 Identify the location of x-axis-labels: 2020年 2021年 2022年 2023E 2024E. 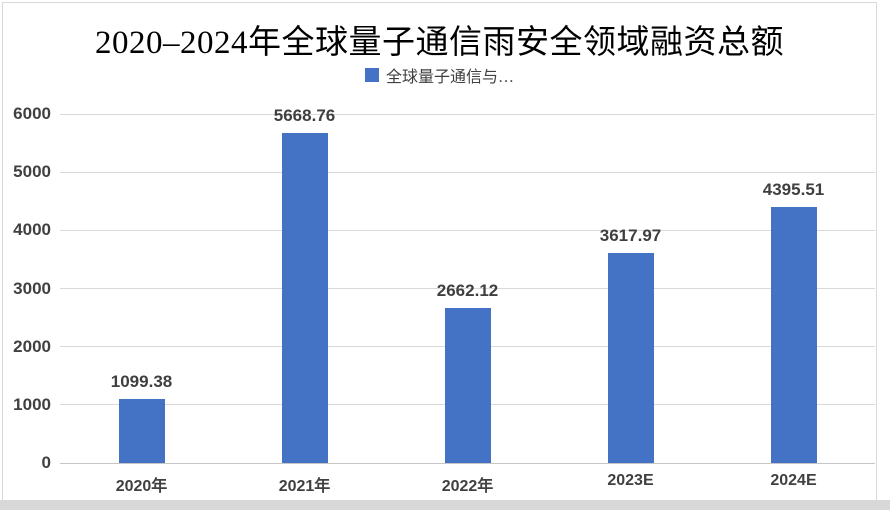
(467, 484).